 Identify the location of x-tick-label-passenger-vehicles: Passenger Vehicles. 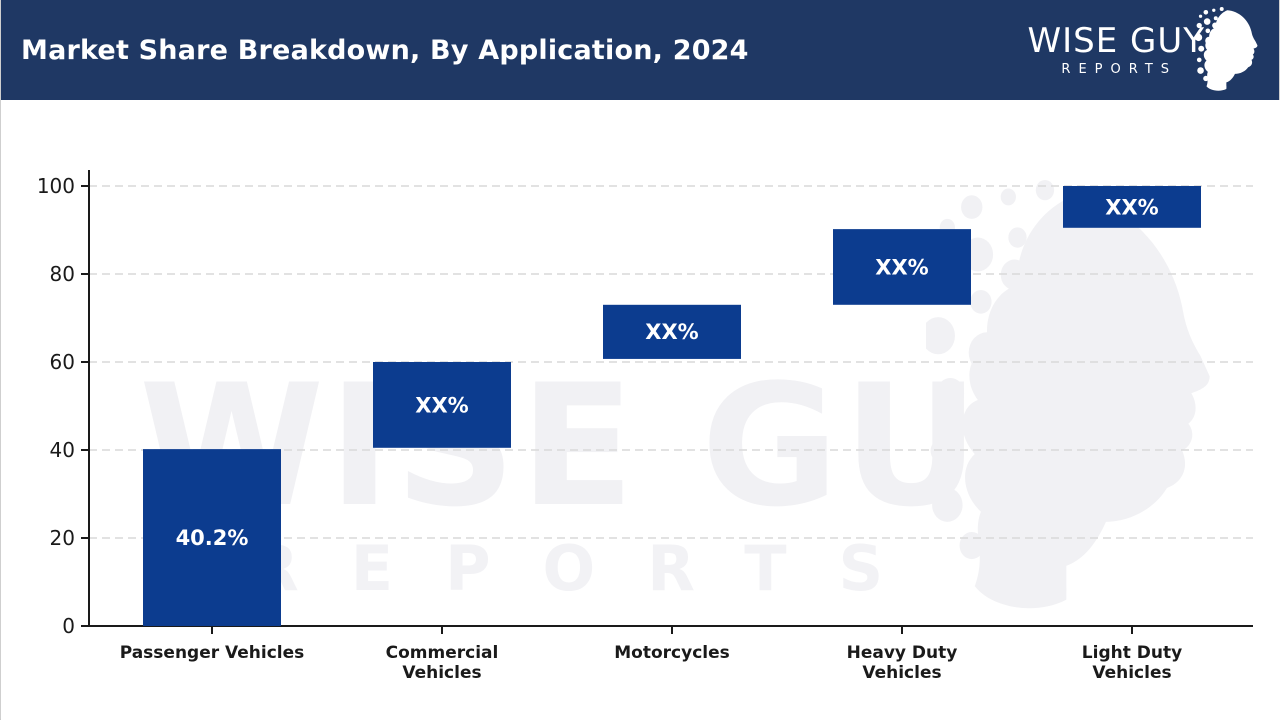
(212, 653).